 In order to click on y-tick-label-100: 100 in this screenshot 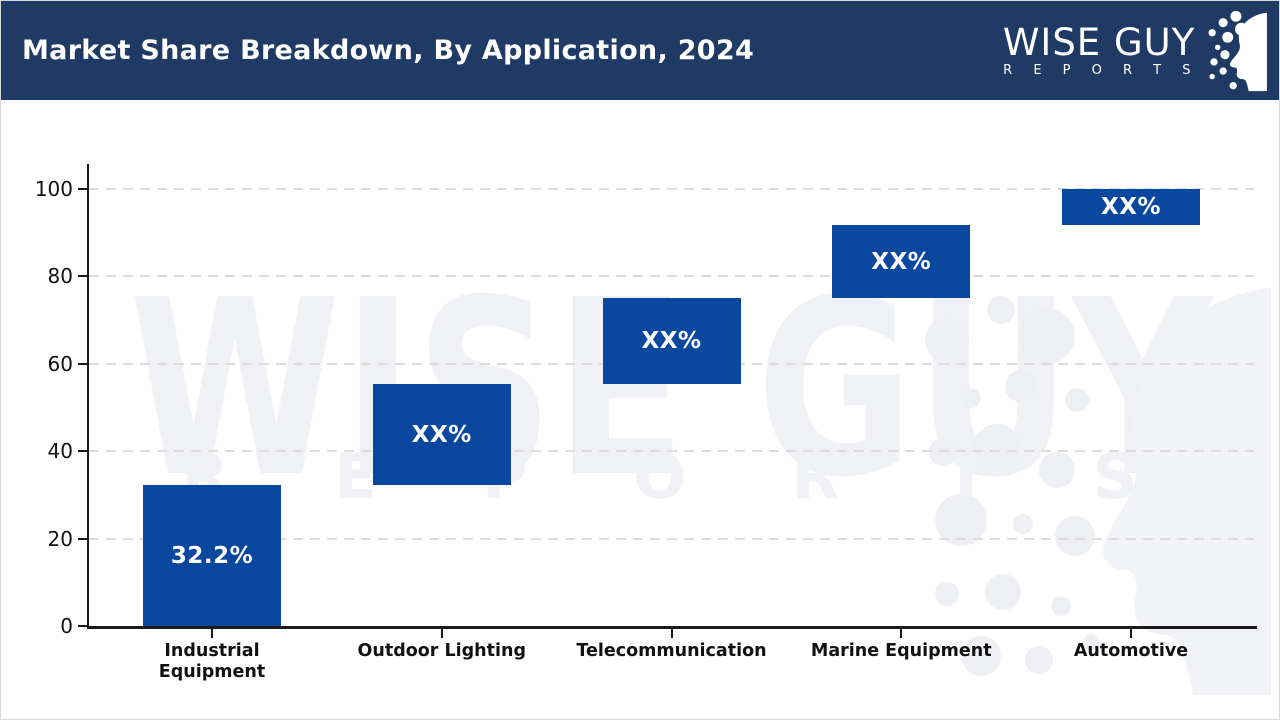, I will do `click(53, 188)`.